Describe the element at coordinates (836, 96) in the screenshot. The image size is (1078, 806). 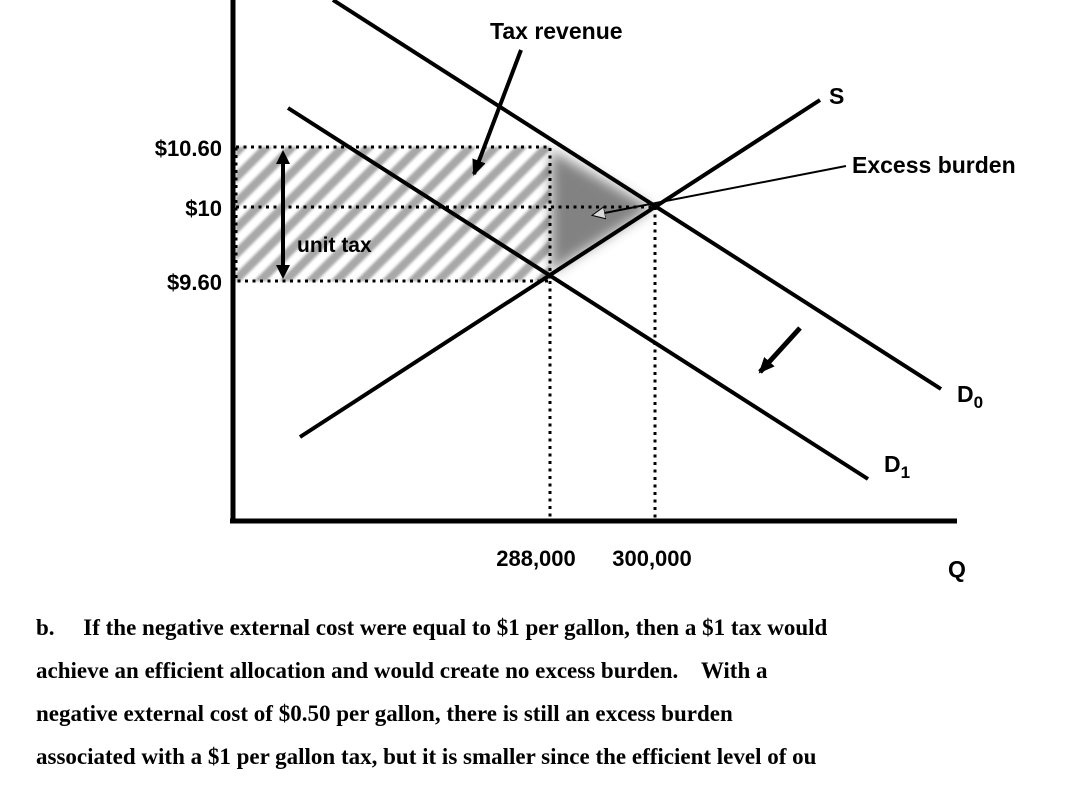
I see `supply-label: S` at that location.